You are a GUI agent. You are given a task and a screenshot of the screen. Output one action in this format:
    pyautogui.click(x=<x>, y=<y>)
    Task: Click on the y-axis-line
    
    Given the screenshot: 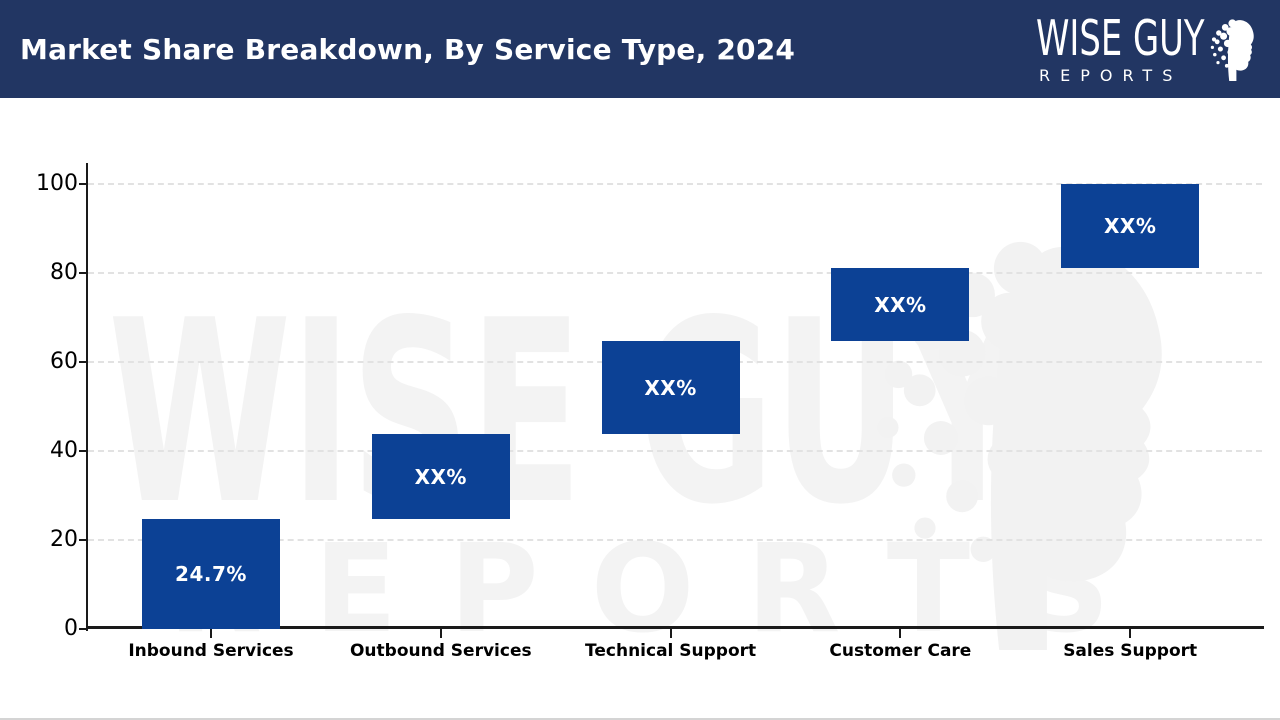 What is the action you would take?
    pyautogui.click(x=87, y=397)
    